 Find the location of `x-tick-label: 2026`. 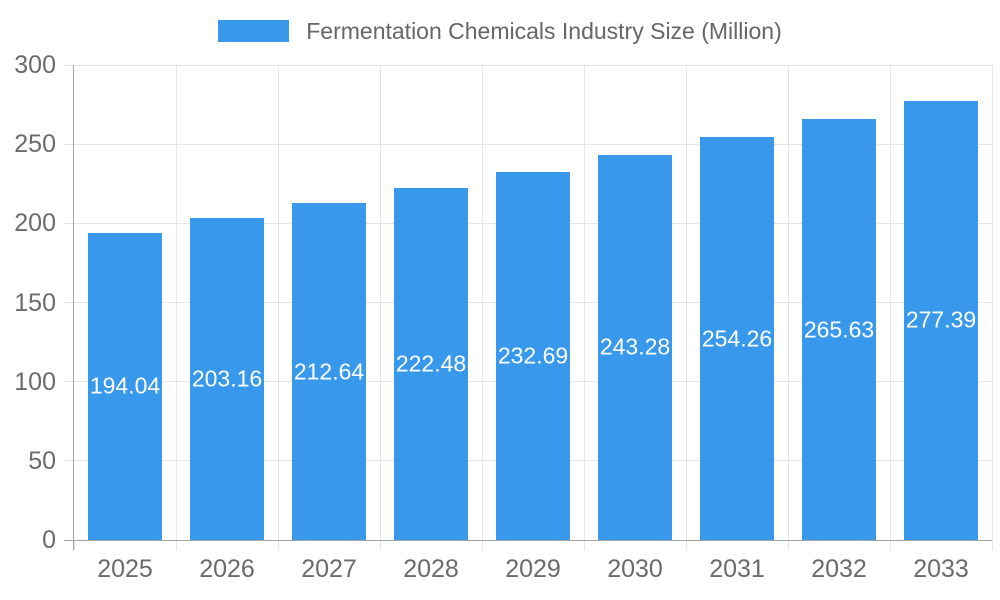

x-tick-label: 2026 is located at coordinates (227, 569).